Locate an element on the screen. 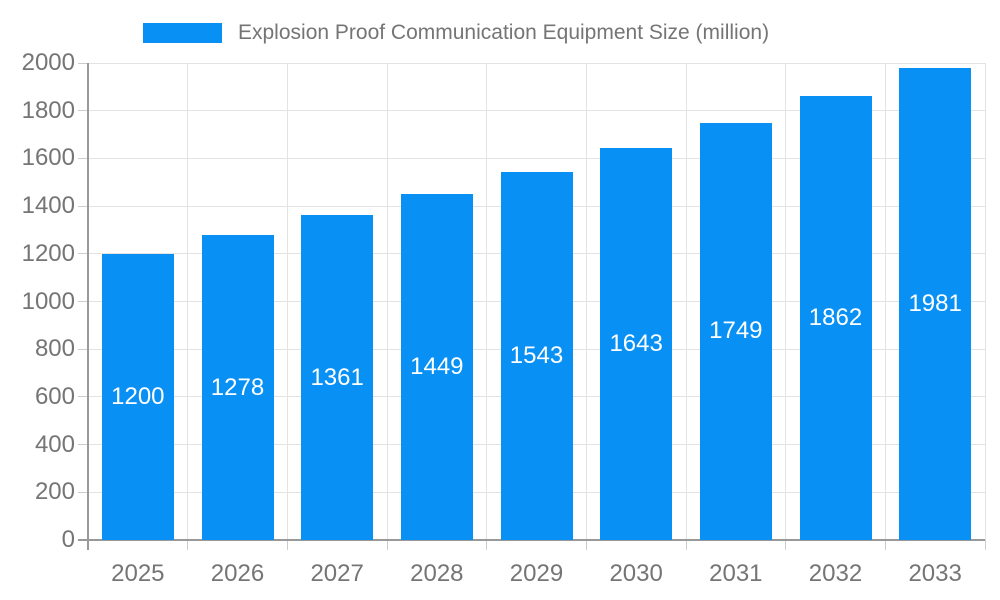  bar-2030: 1643 is located at coordinates (636, 344).